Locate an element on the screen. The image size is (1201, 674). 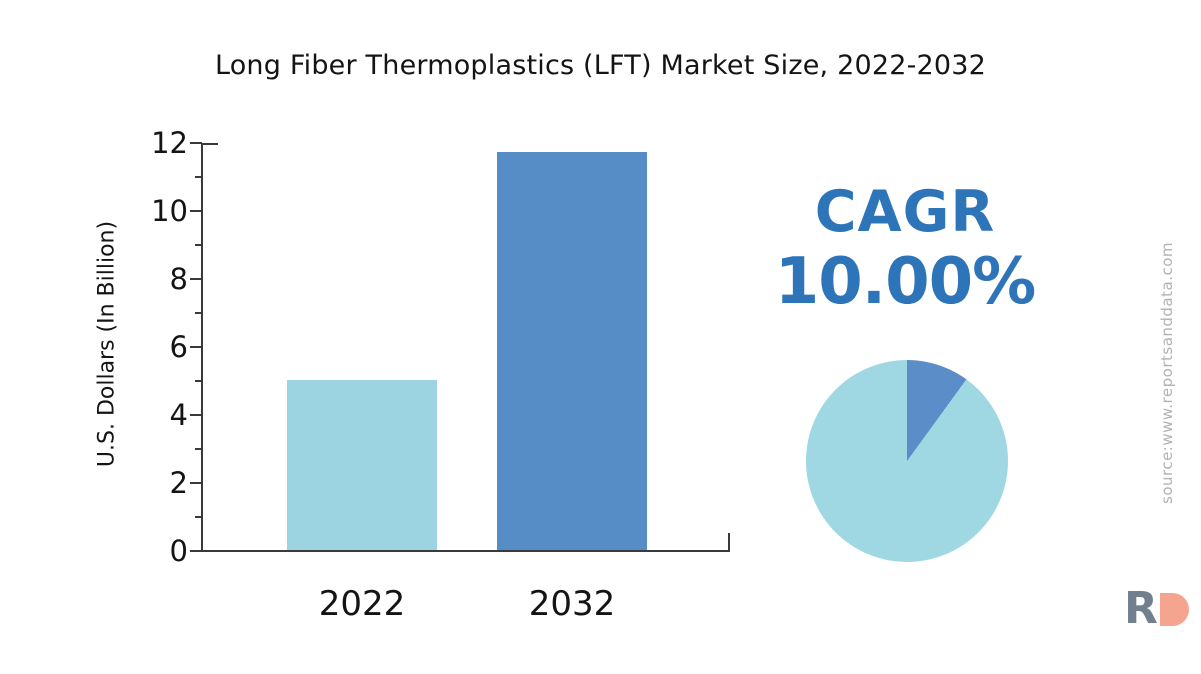
cagr-annotation: CAGR 10.00% is located at coordinates (905, 249).